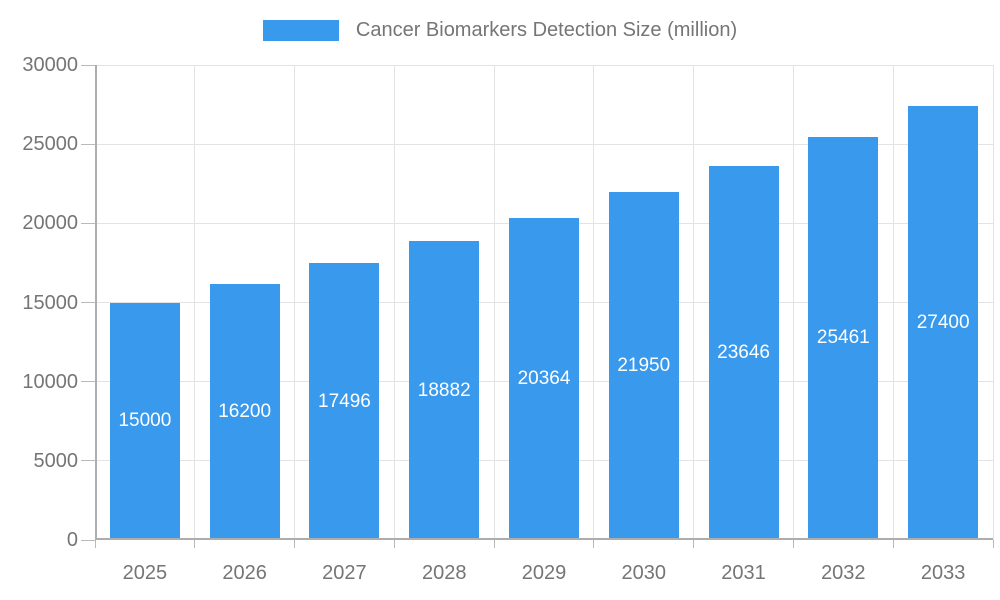  I want to click on bar-value-label: 21950, so click(644, 366).